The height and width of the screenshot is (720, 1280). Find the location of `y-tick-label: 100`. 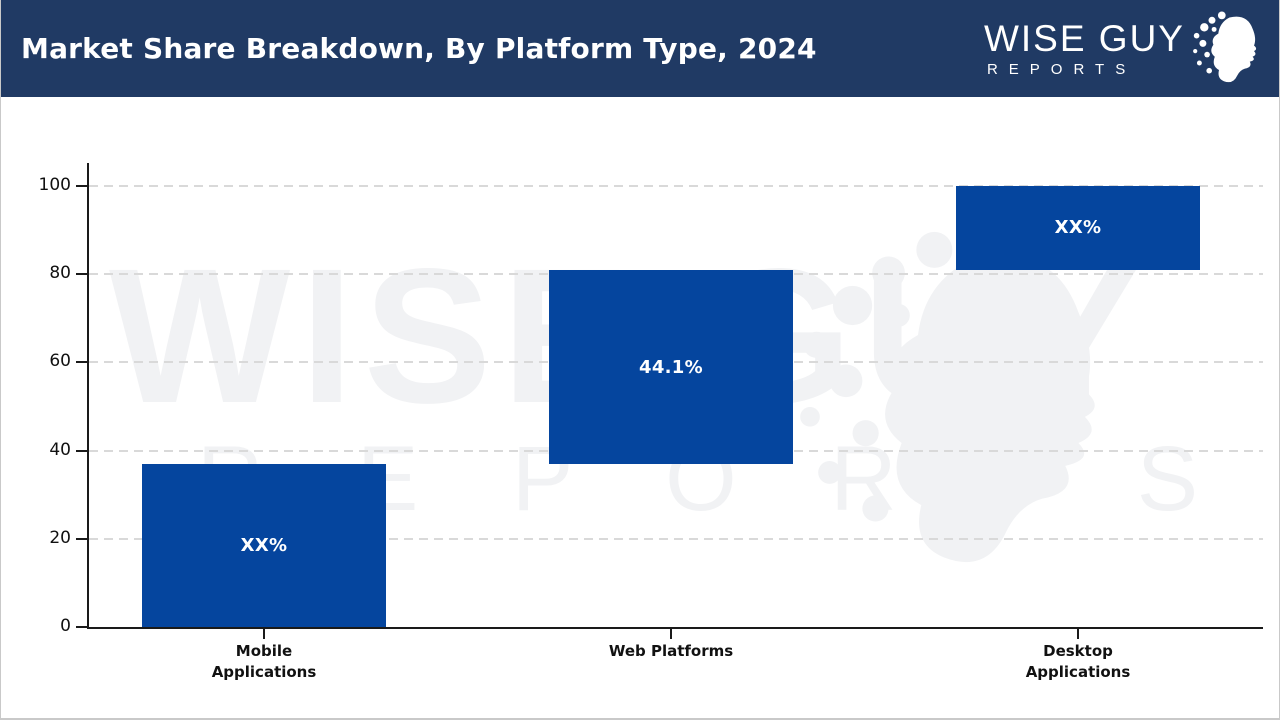

y-tick-label: 100 is located at coordinates (54, 185).